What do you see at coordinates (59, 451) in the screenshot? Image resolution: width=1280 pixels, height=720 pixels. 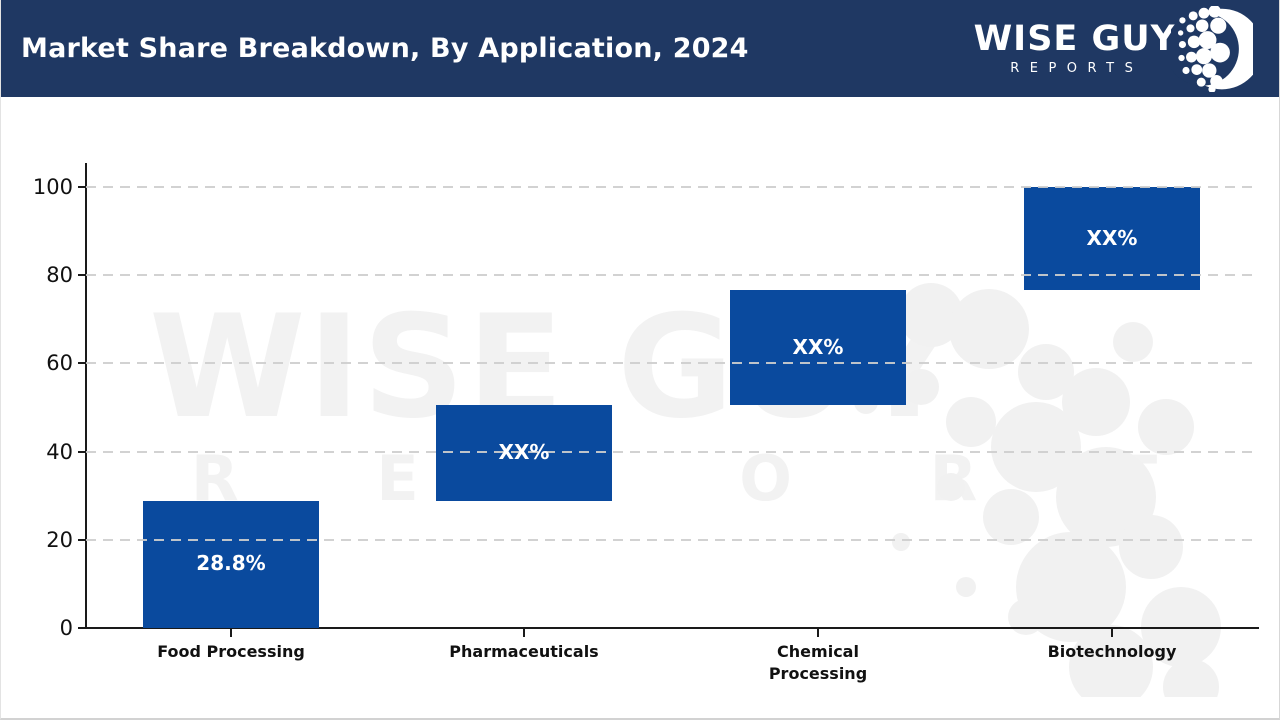 I see `y-tick-label-40: 40` at bounding box center [59, 451].